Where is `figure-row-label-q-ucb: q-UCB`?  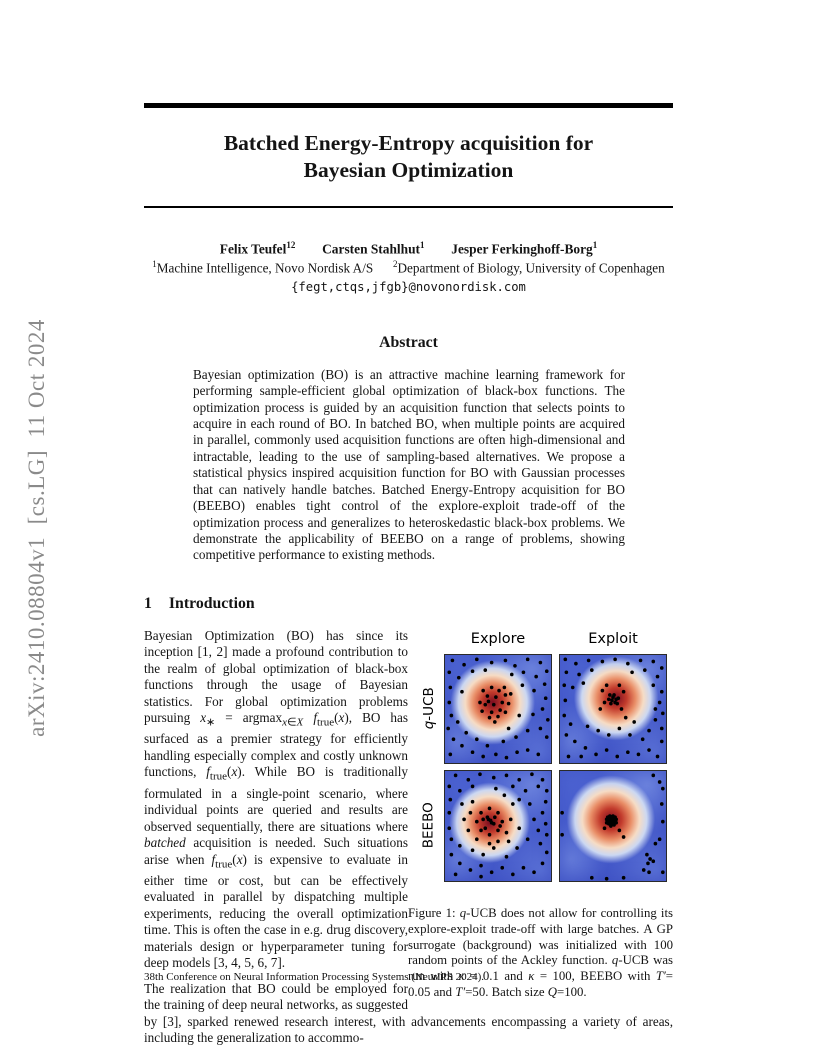 figure-row-label-q-ucb: q-UCB is located at coordinates (429, 709).